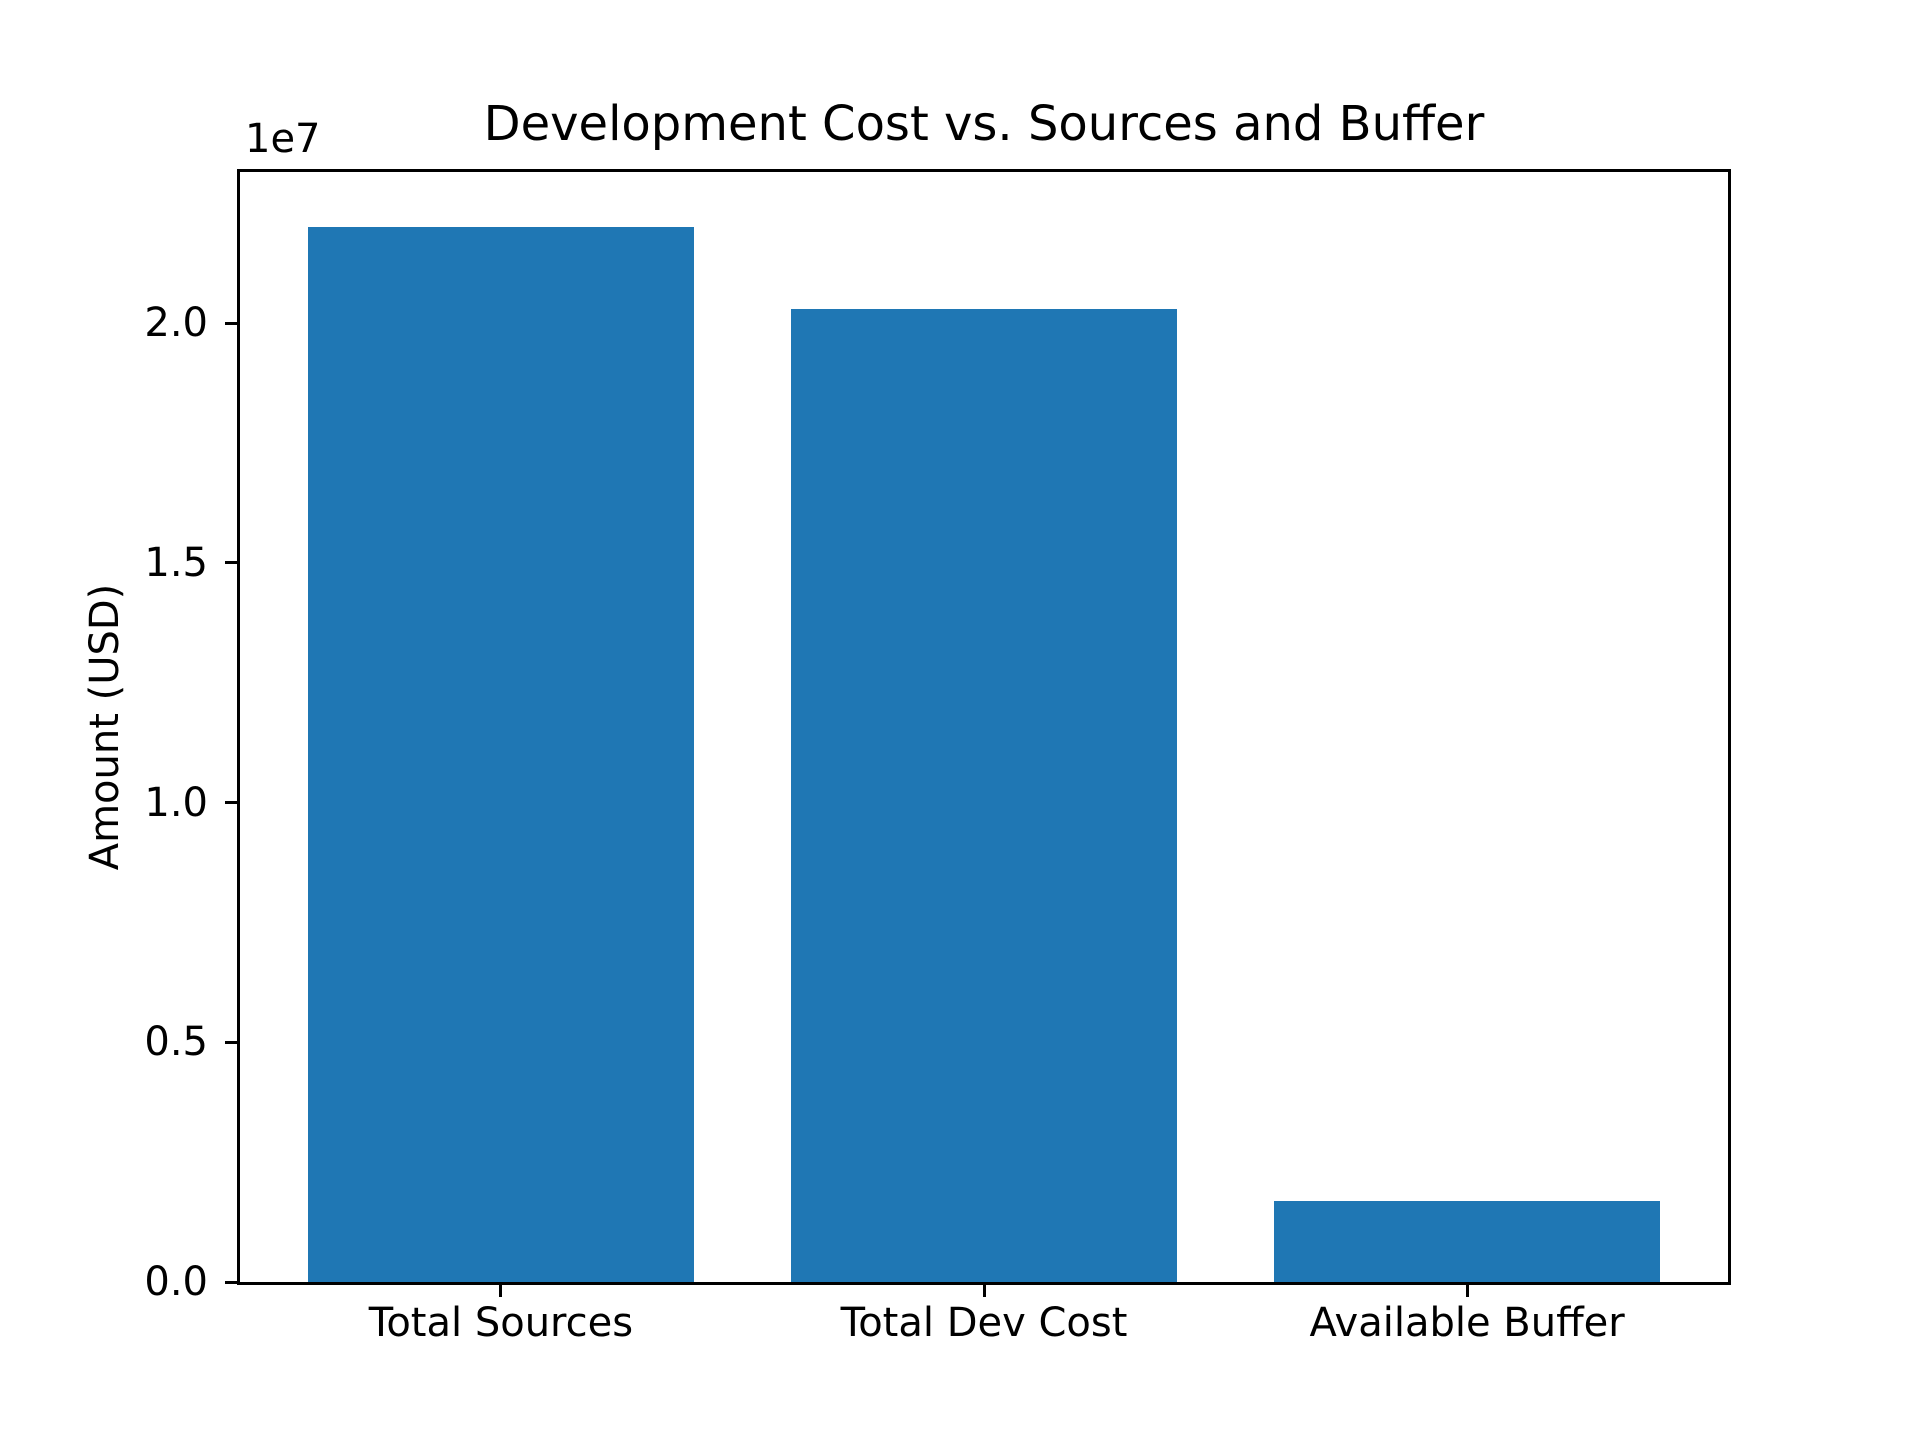 The width and height of the screenshot is (1920, 1440). I want to click on bar-available-buffer, so click(1467, 1241).